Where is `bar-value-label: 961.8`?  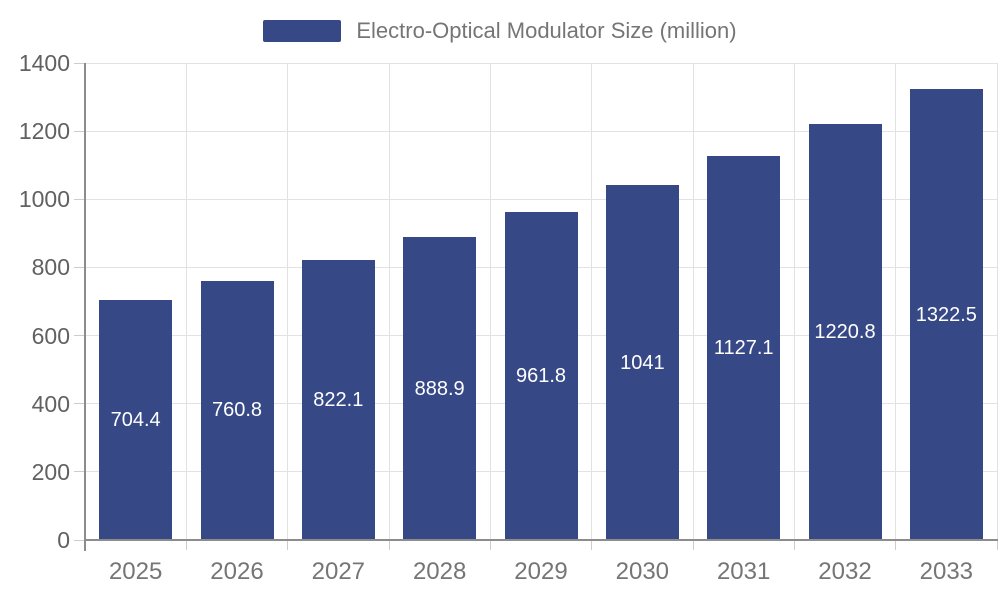
bar-value-label: 961.8 is located at coordinates (541, 376).